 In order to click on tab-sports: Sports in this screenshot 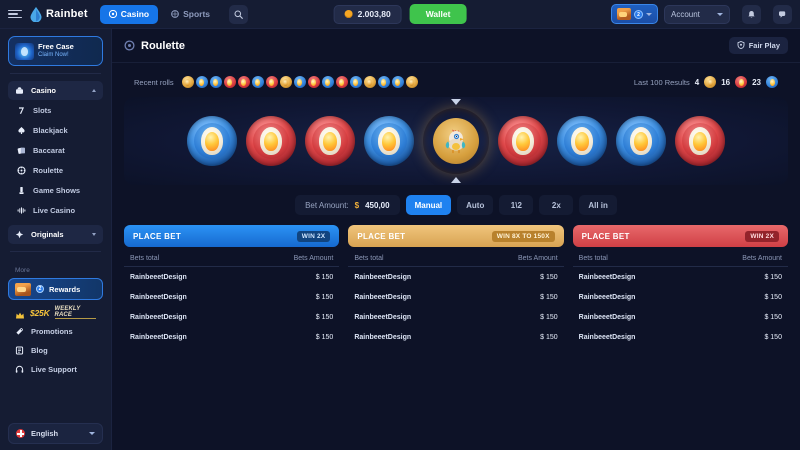, I will do `click(190, 14)`.